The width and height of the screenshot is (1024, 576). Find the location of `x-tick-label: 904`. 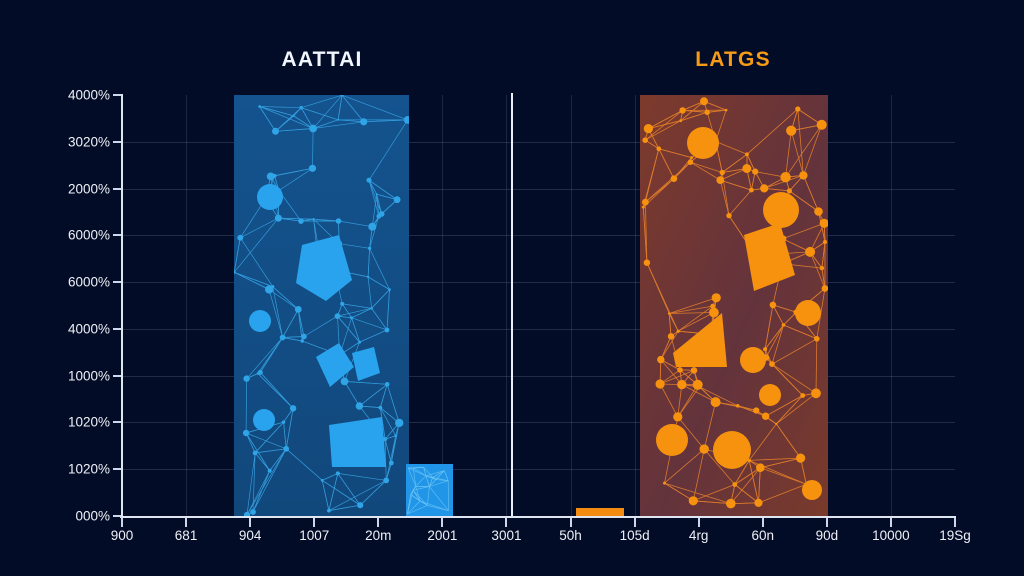

x-tick-label: 904 is located at coordinates (250, 535).